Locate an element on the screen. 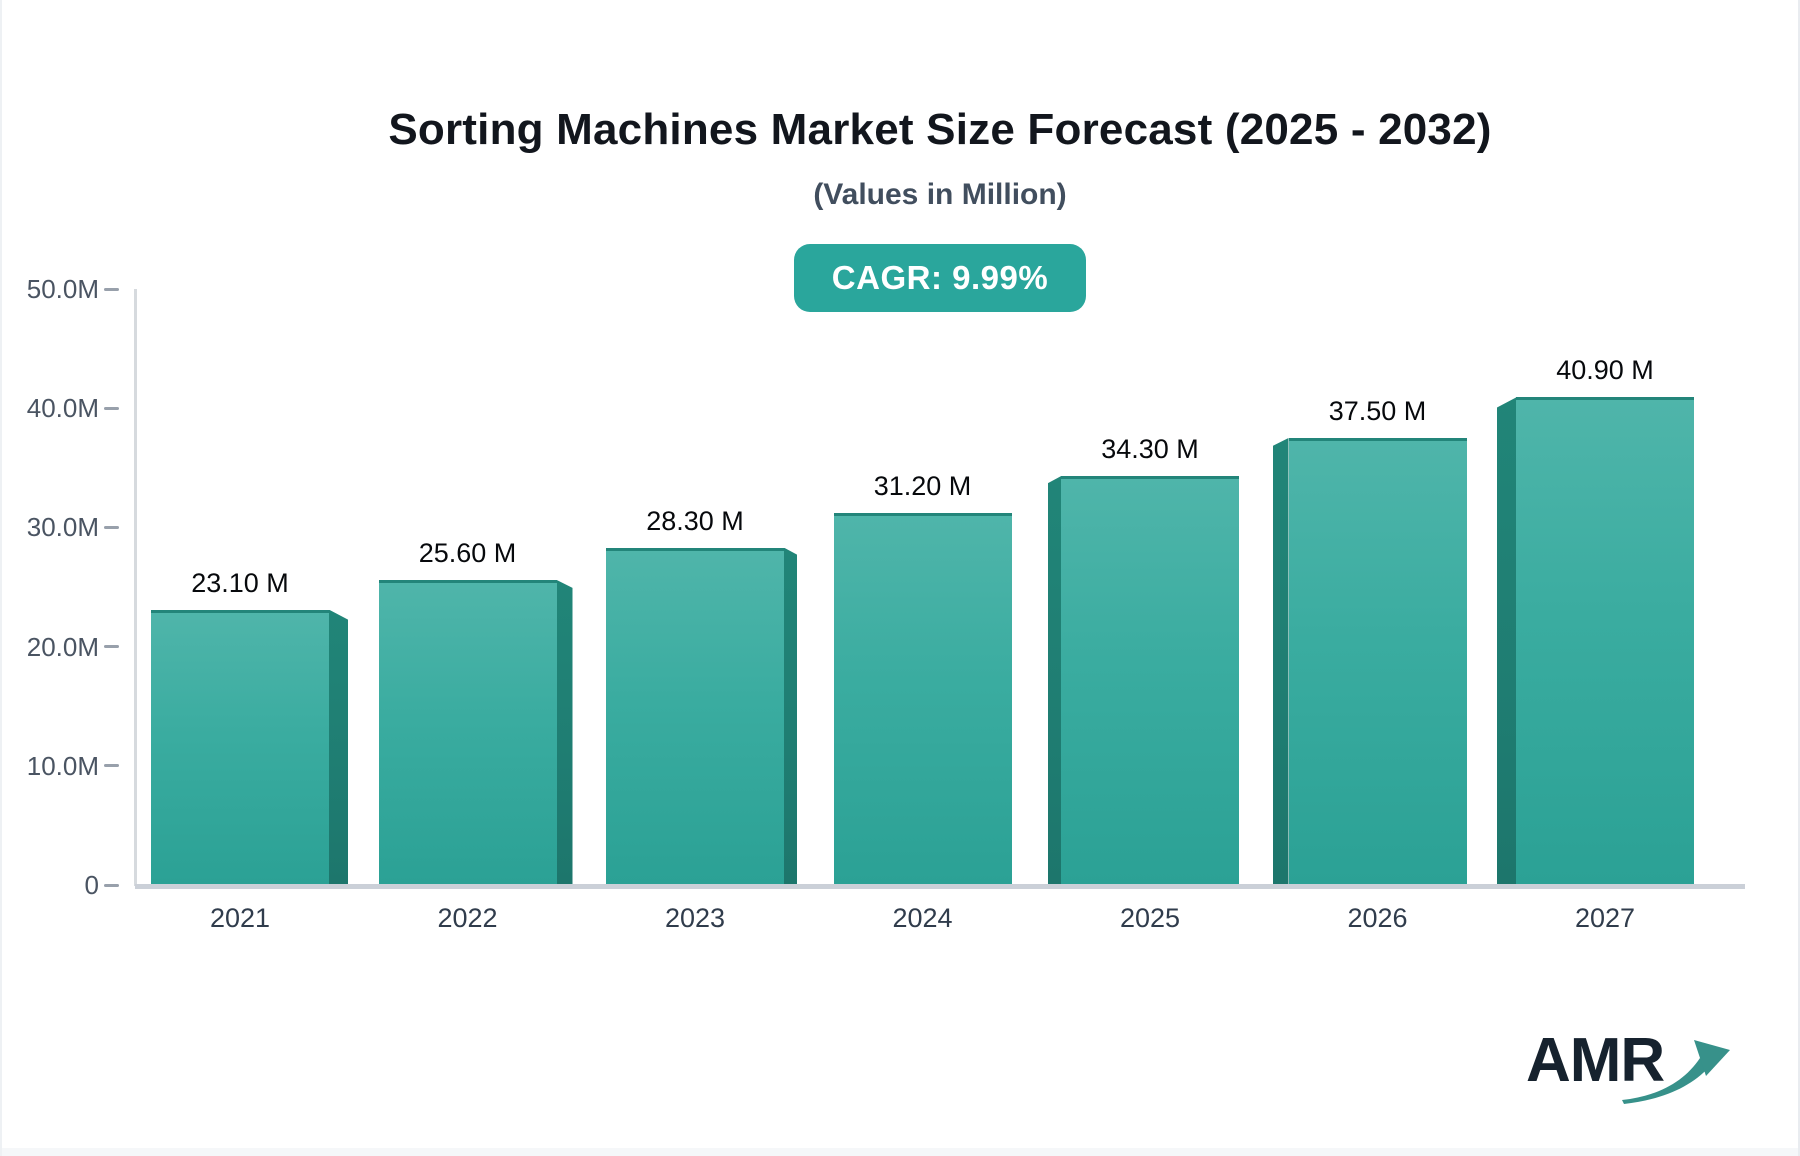  bar-value-label: 31.20 M is located at coordinates (922, 486).